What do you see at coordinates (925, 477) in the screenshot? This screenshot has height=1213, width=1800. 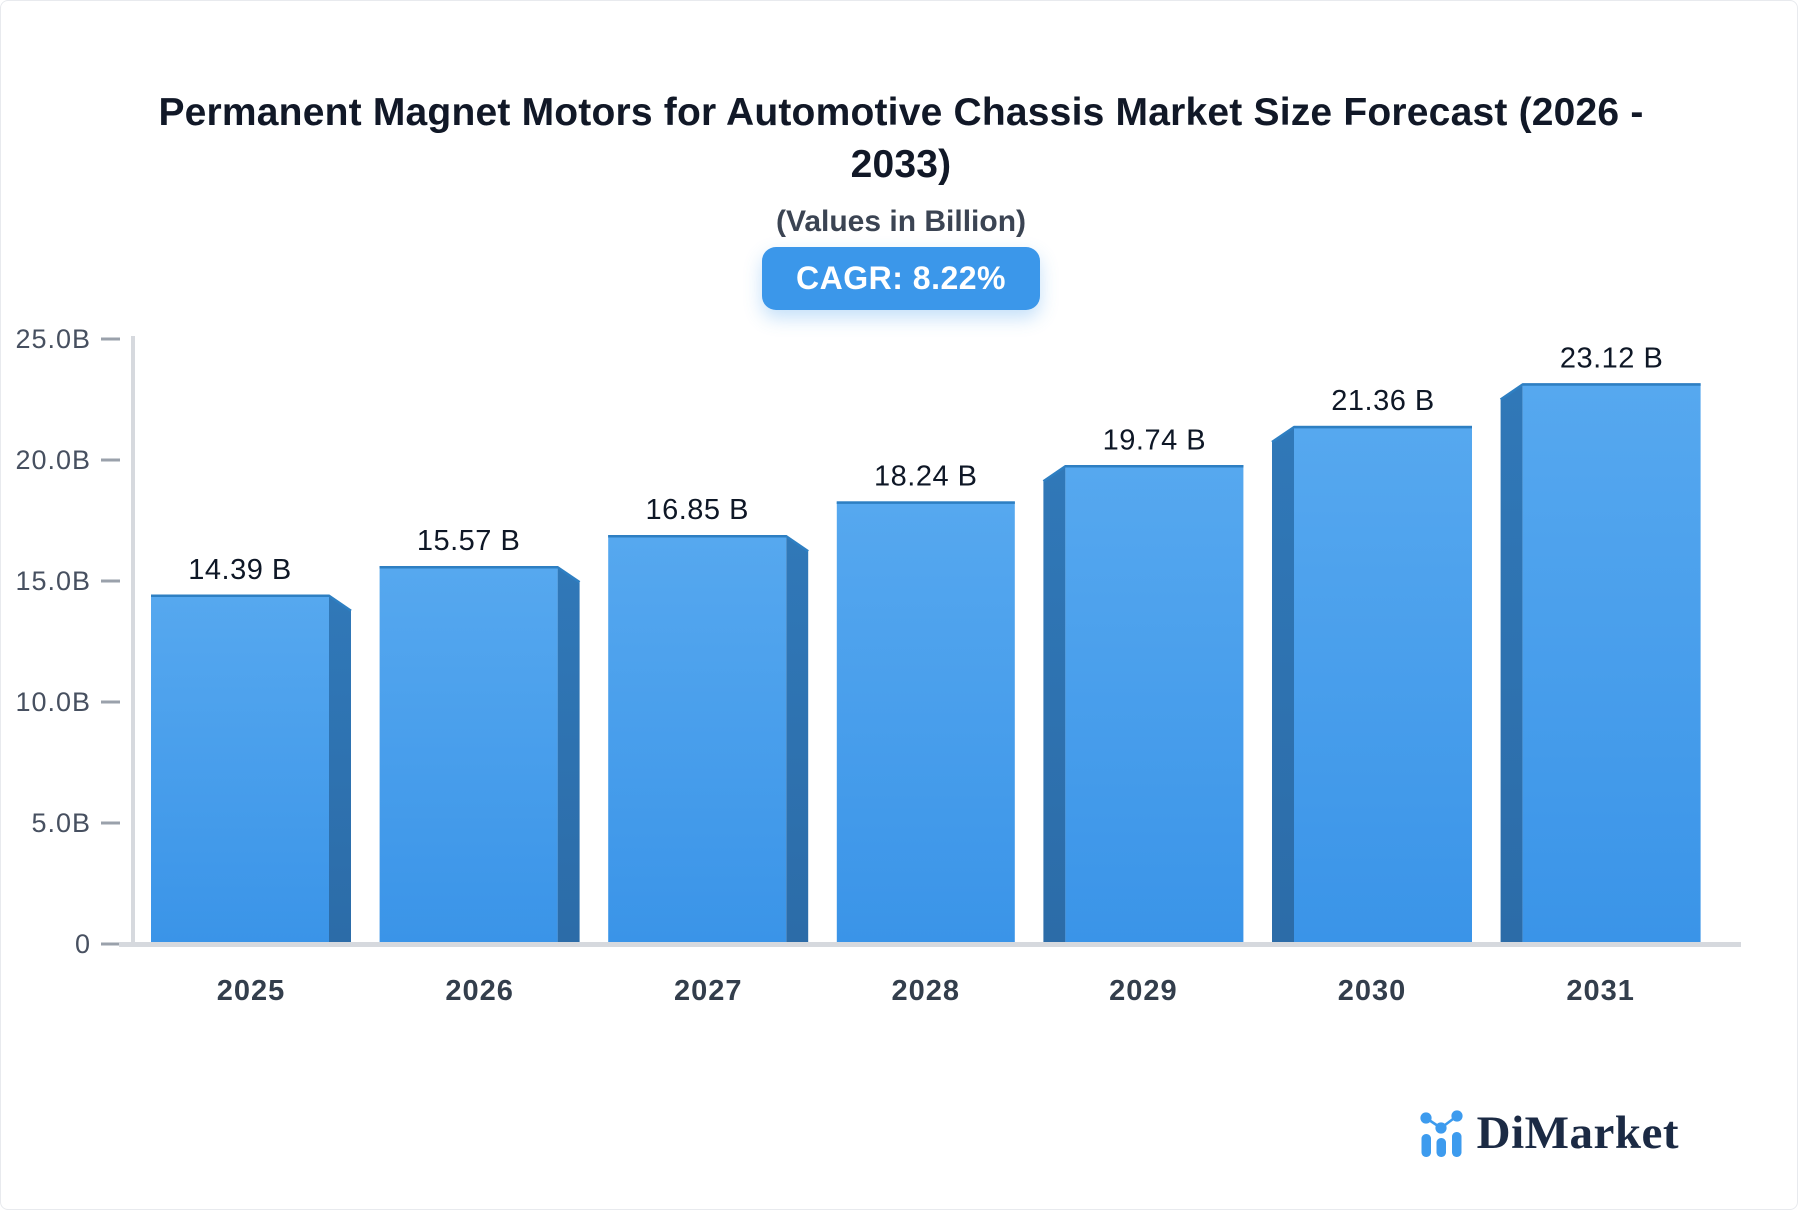 I see `bar-value-label: 18.24 B` at bounding box center [925, 477].